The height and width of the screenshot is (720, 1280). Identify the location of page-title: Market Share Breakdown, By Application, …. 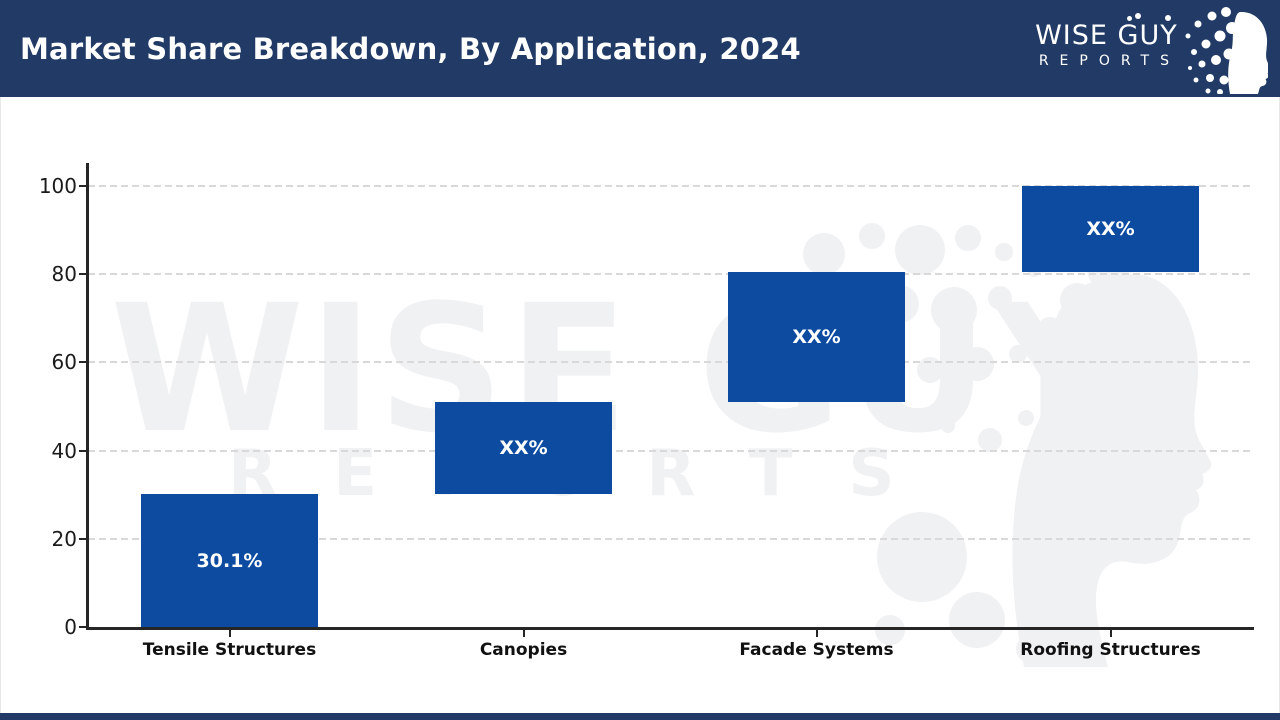
(410, 48).